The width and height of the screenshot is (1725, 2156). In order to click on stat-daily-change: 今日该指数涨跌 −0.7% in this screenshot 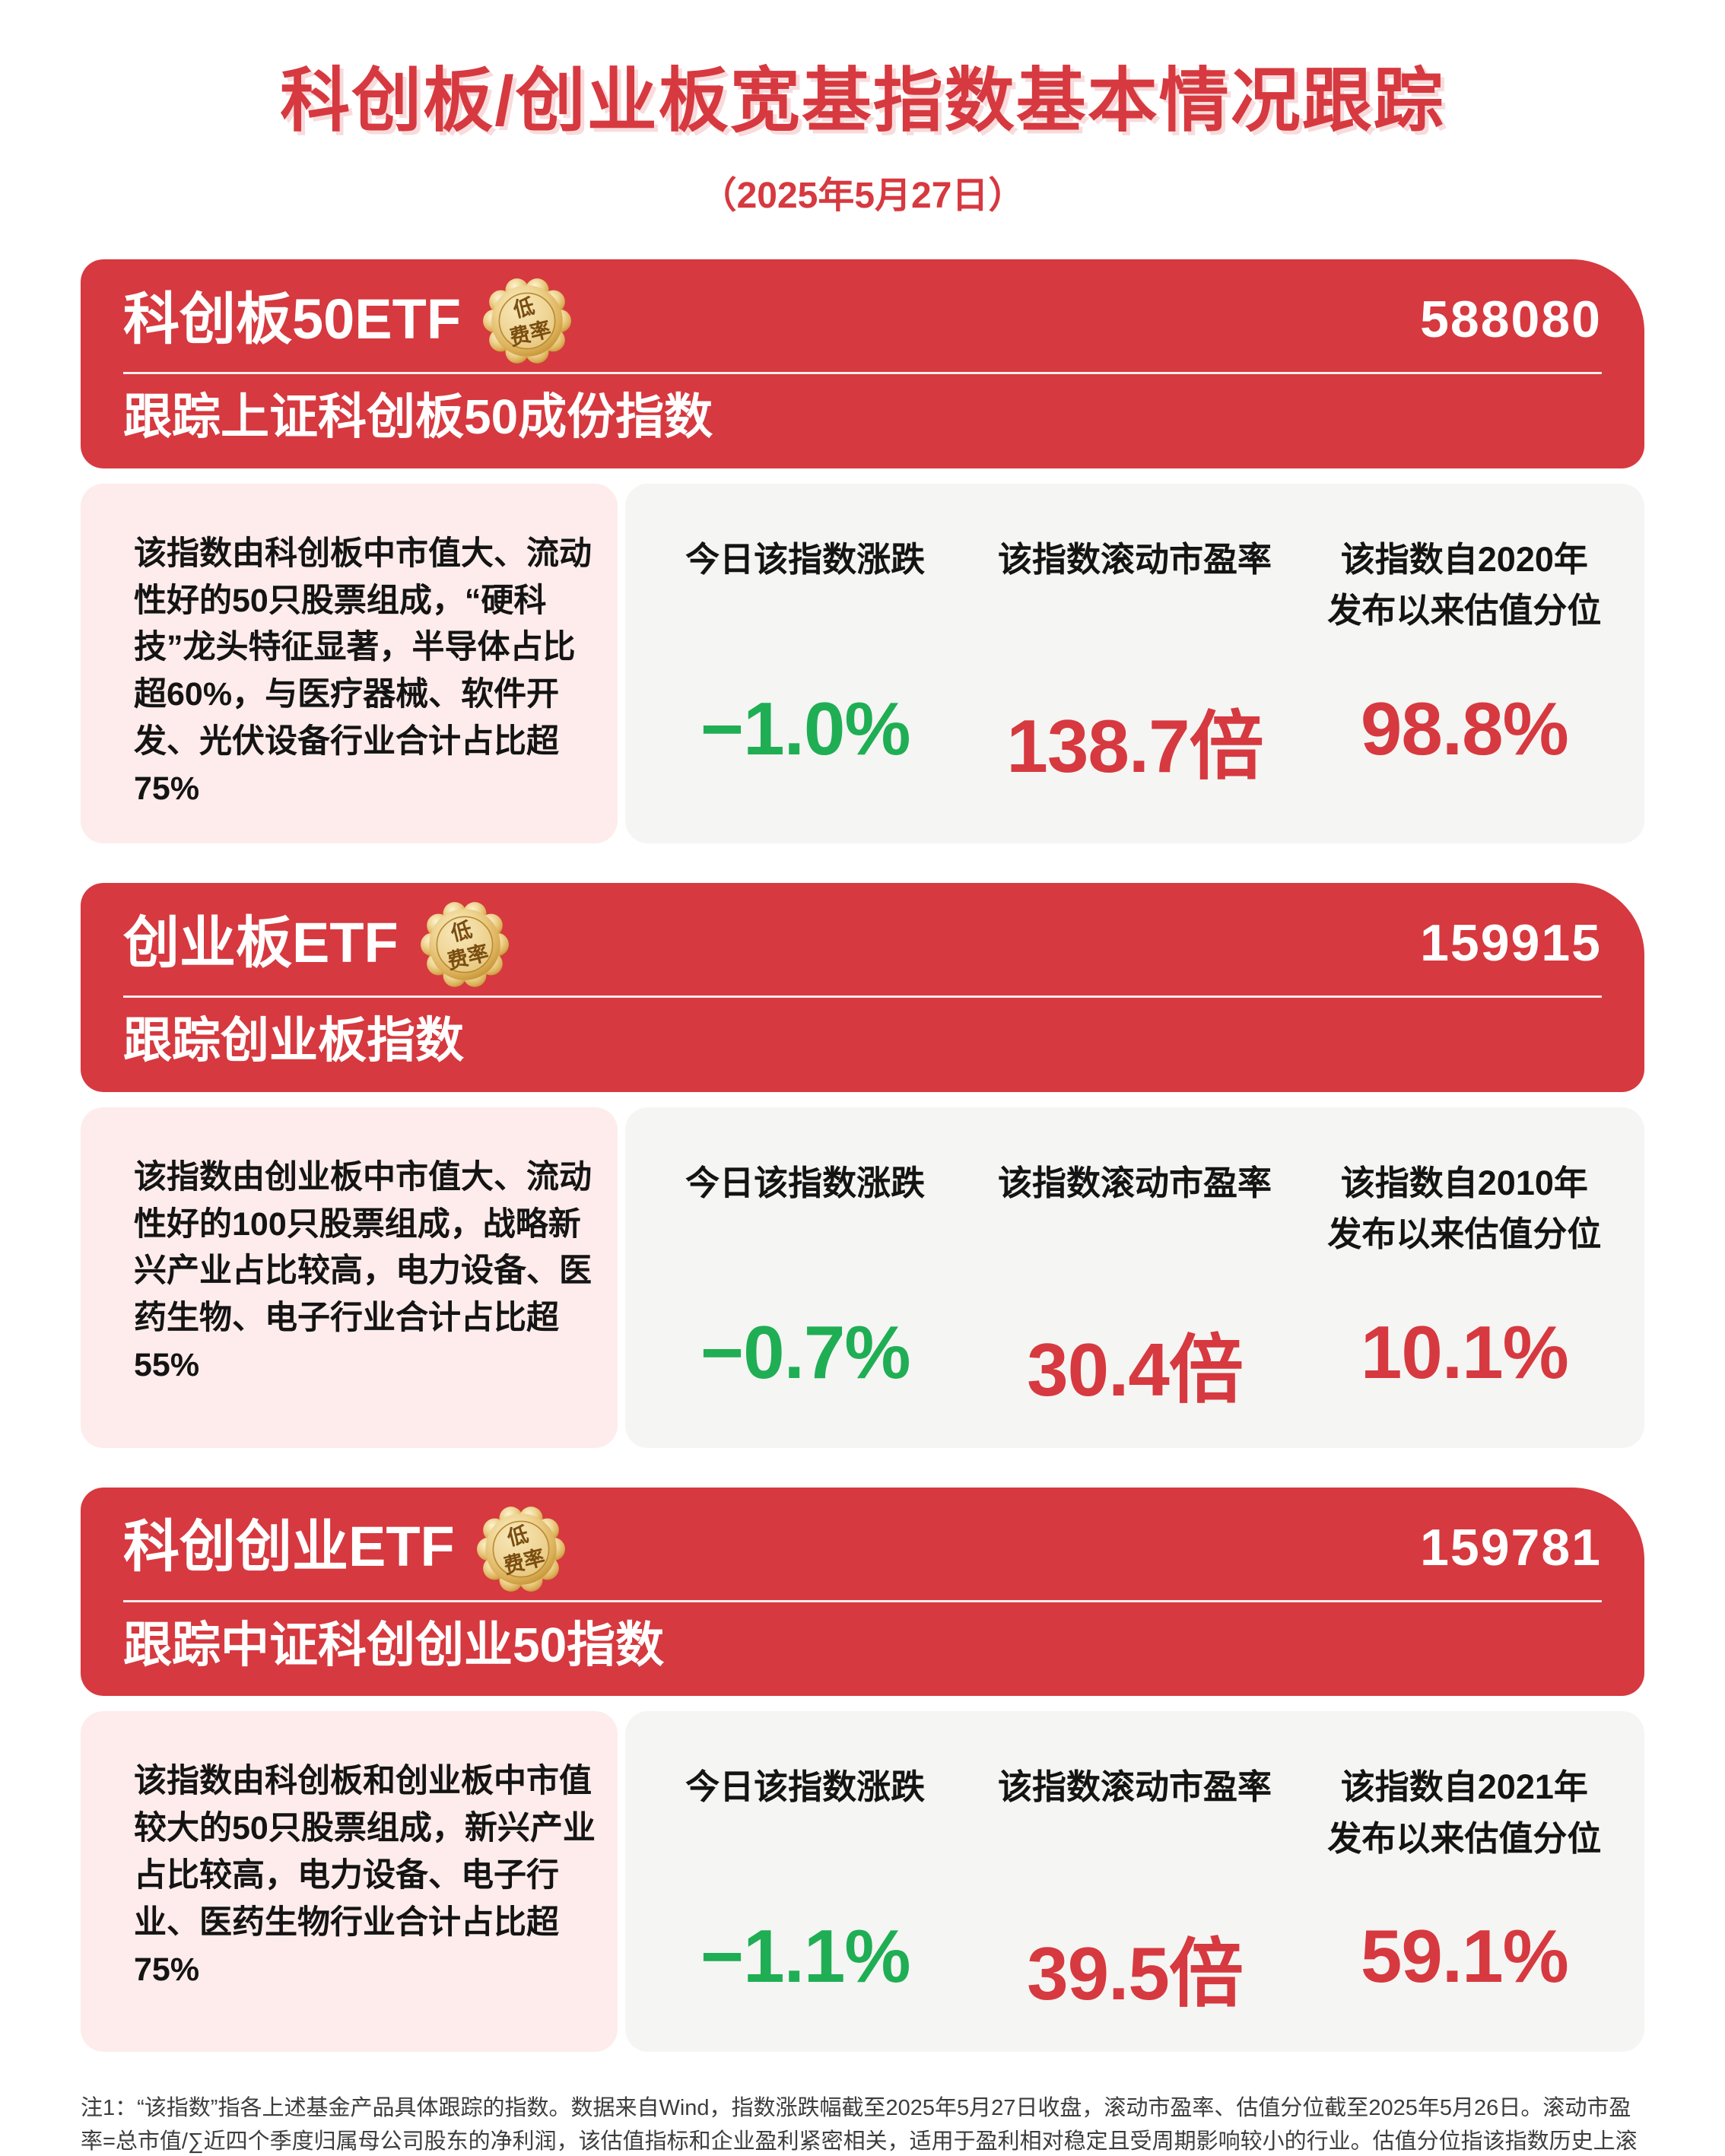, I will do `click(805, 1287)`.